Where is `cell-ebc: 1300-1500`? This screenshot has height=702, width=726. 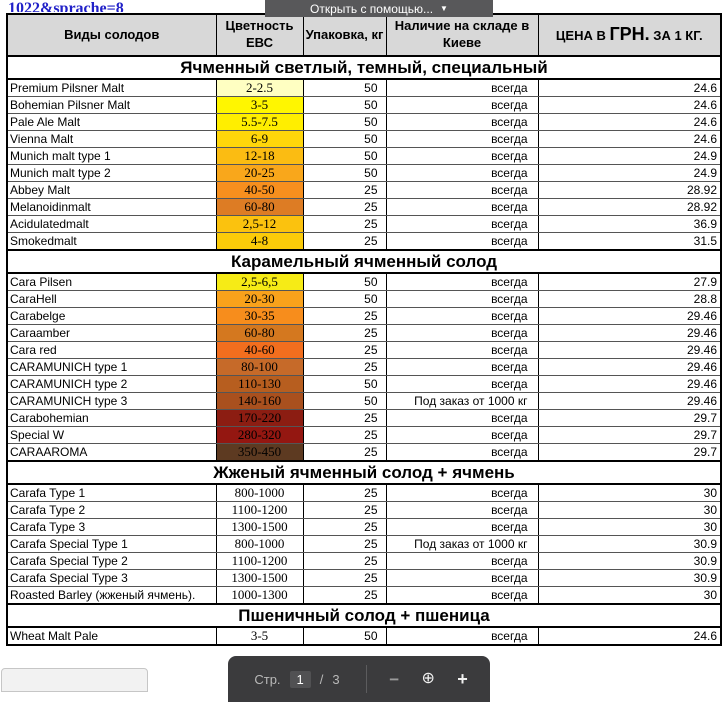 cell-ebc: 1300-1500 is located at coordinates (259, 527).